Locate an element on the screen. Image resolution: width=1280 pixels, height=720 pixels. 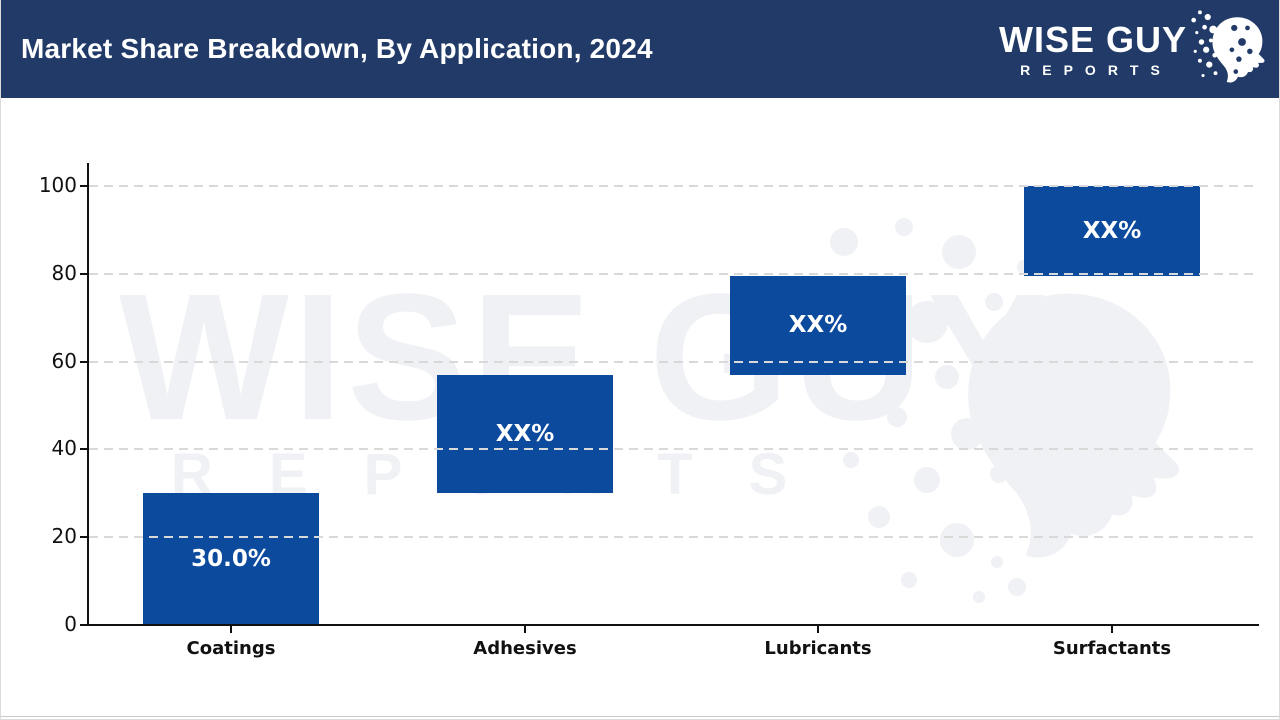
bar-coatings: 30.0% is located at coordinates (231, 559).